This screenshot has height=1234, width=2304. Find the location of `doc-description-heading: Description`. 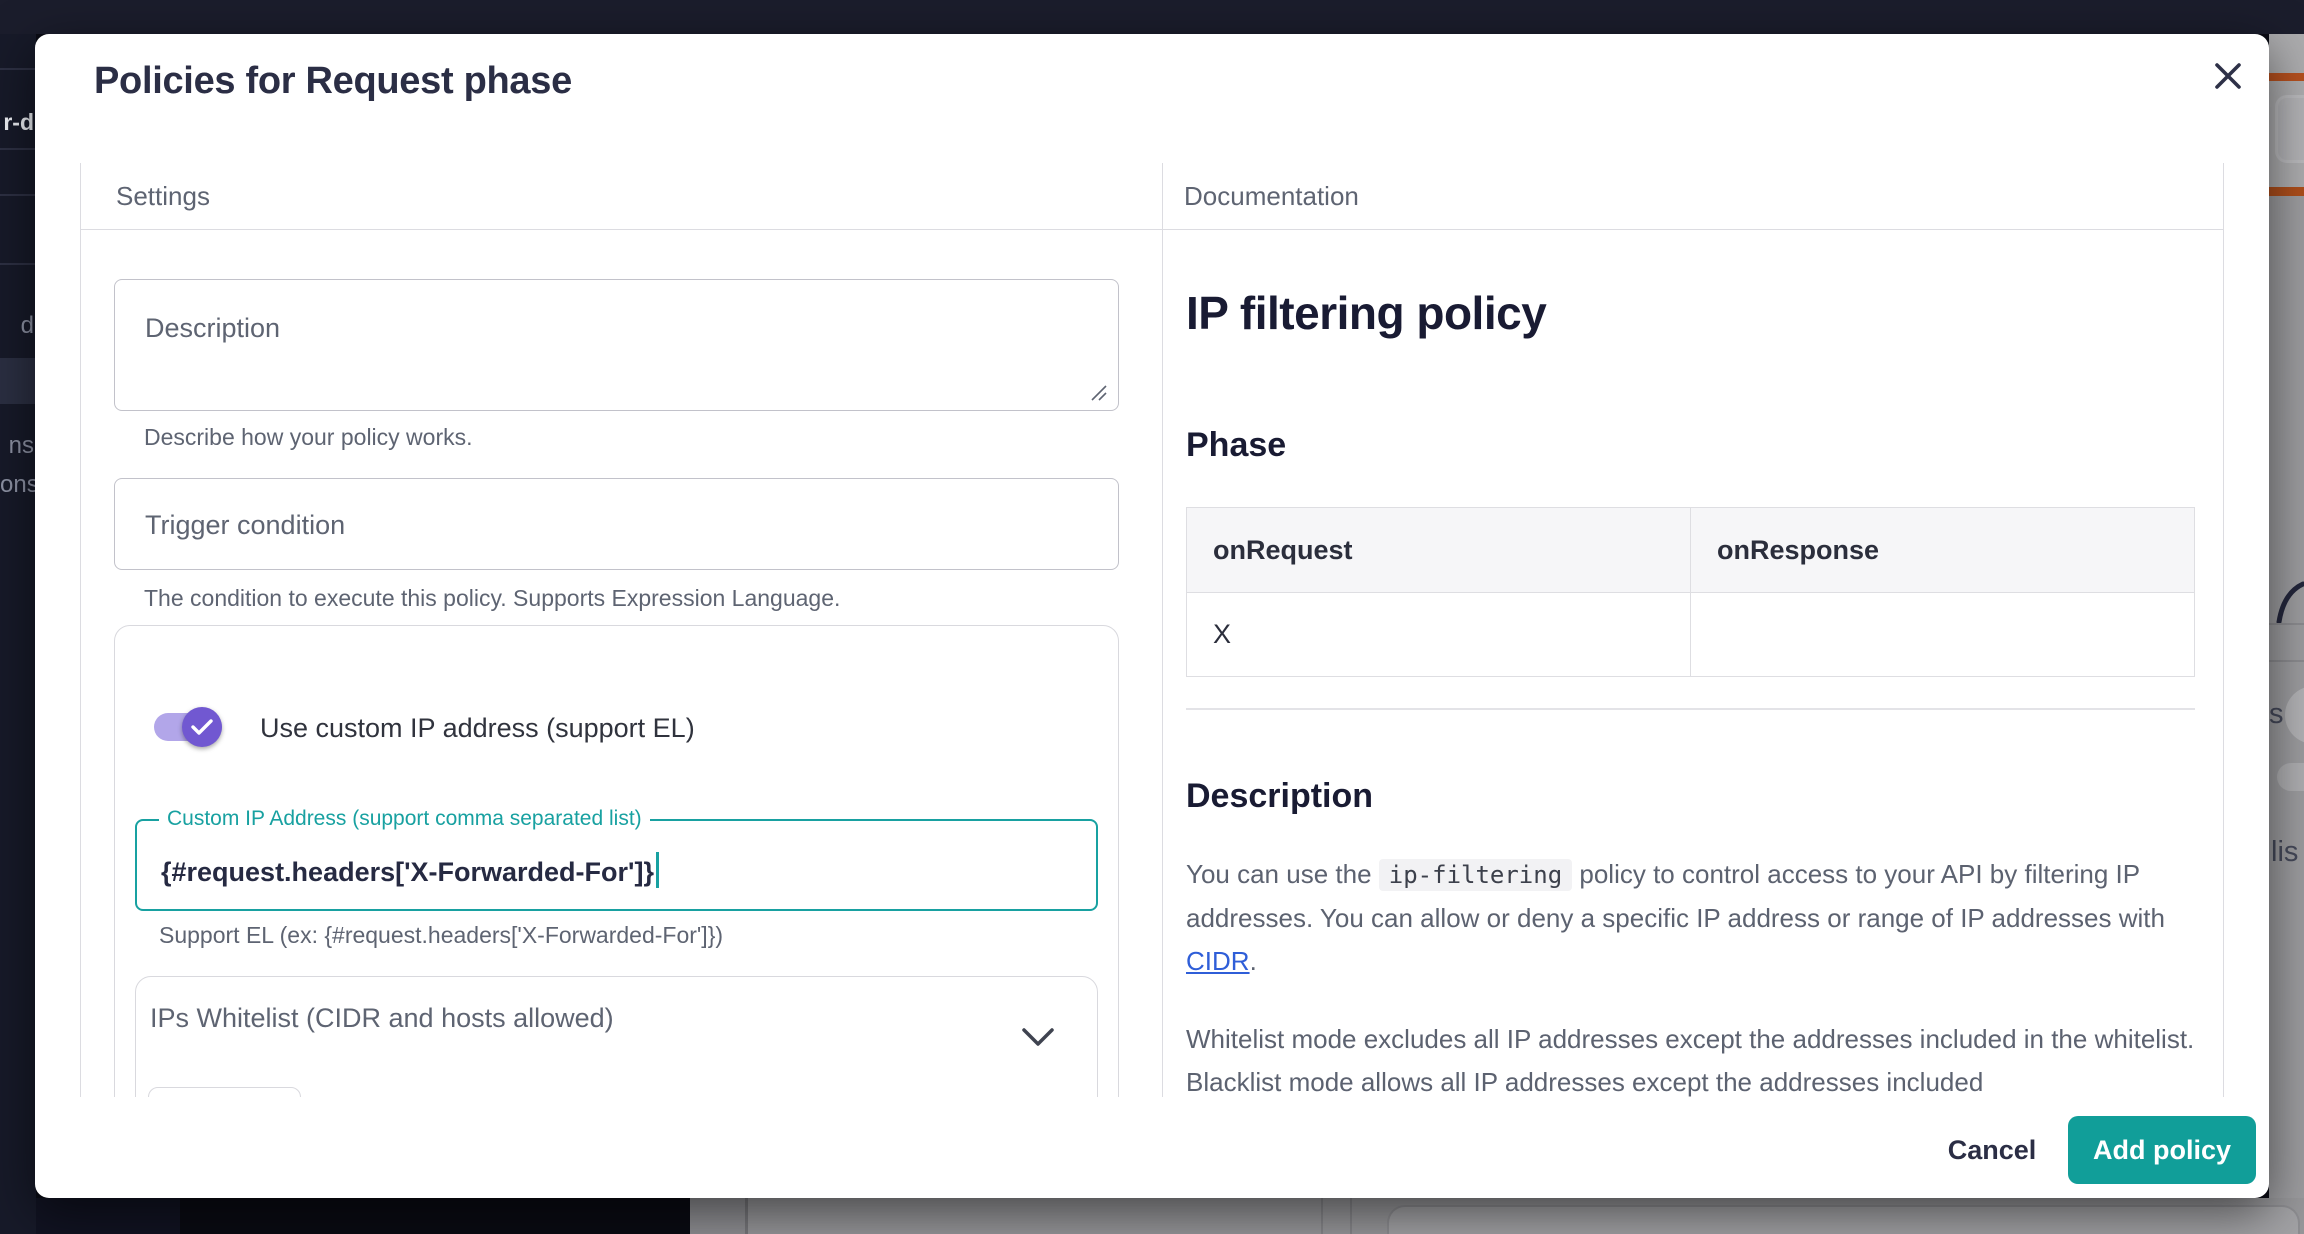

doc-description-heading: Description is located at coordinates (1280, 796).